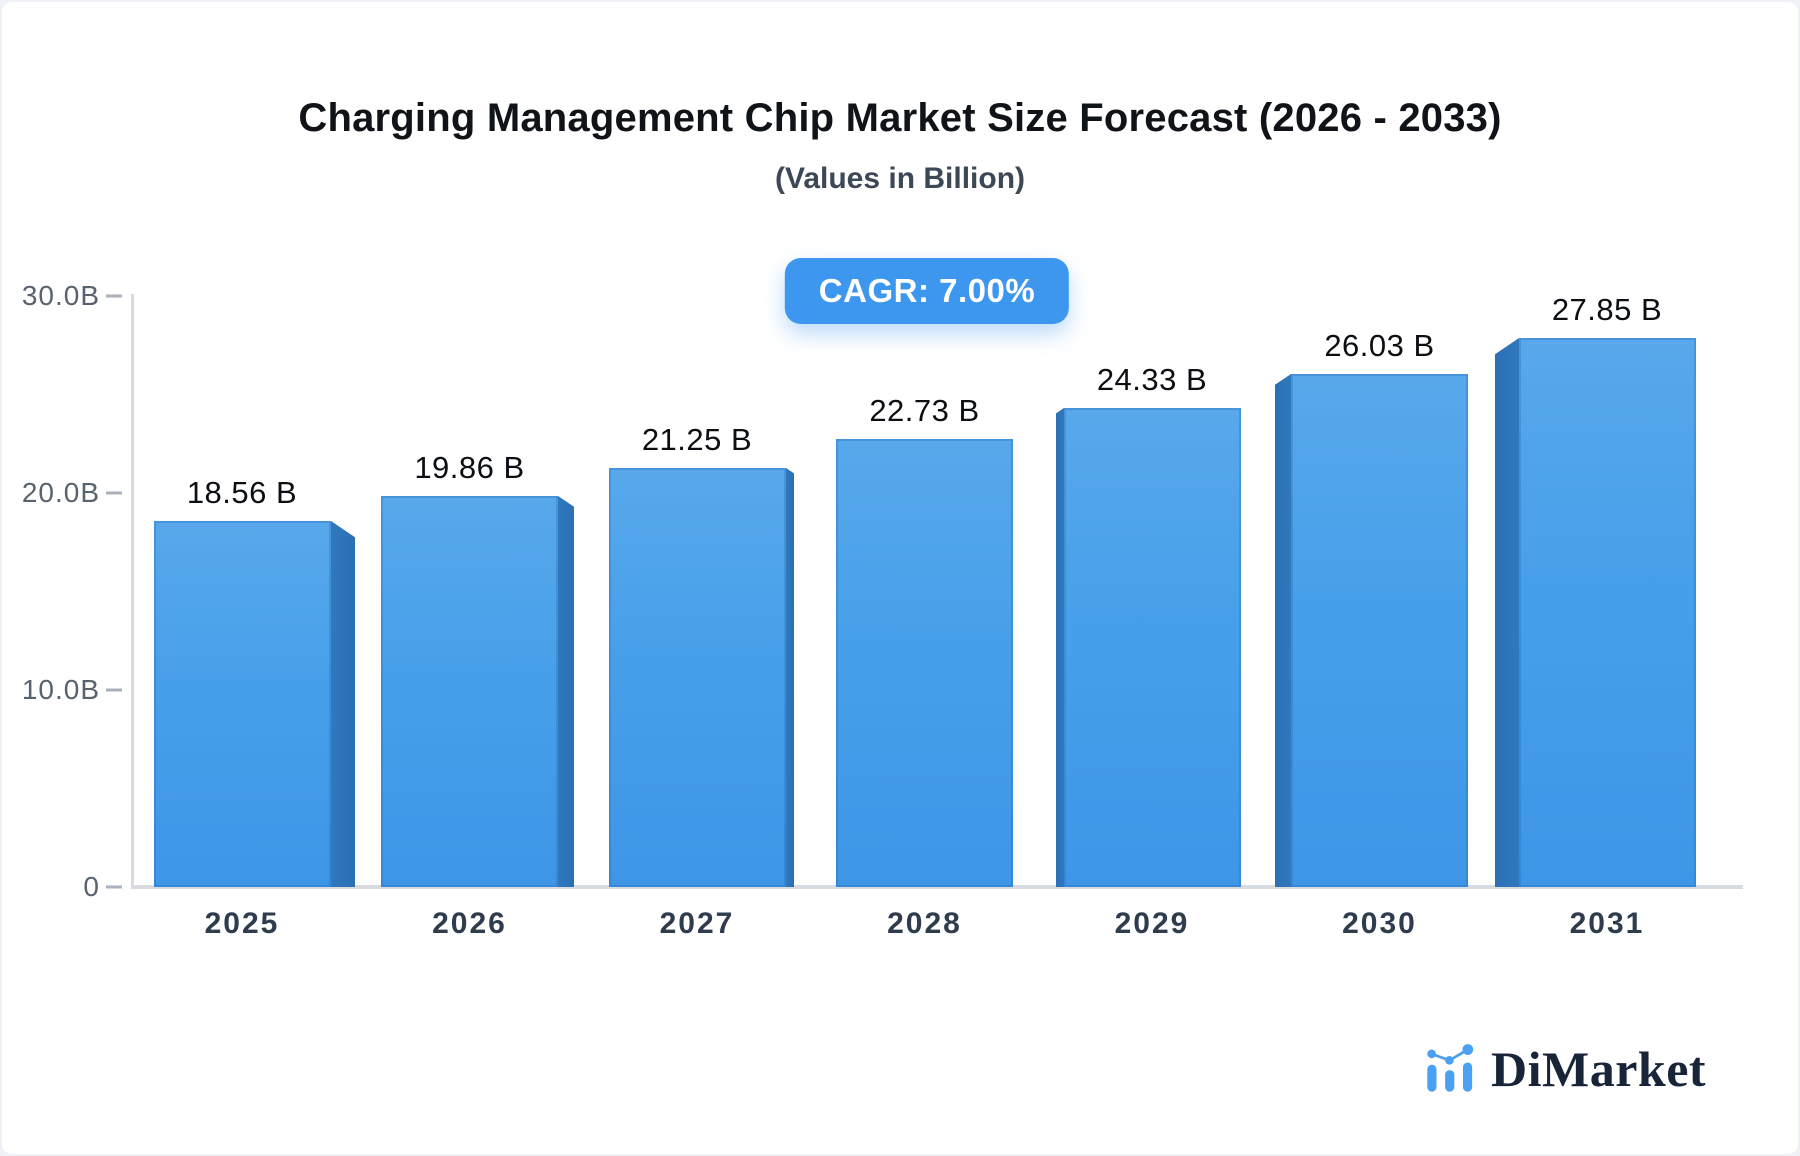 This screenshot has height=1156, width=1800. I want to click on bar-2030, so click(1371, 630).